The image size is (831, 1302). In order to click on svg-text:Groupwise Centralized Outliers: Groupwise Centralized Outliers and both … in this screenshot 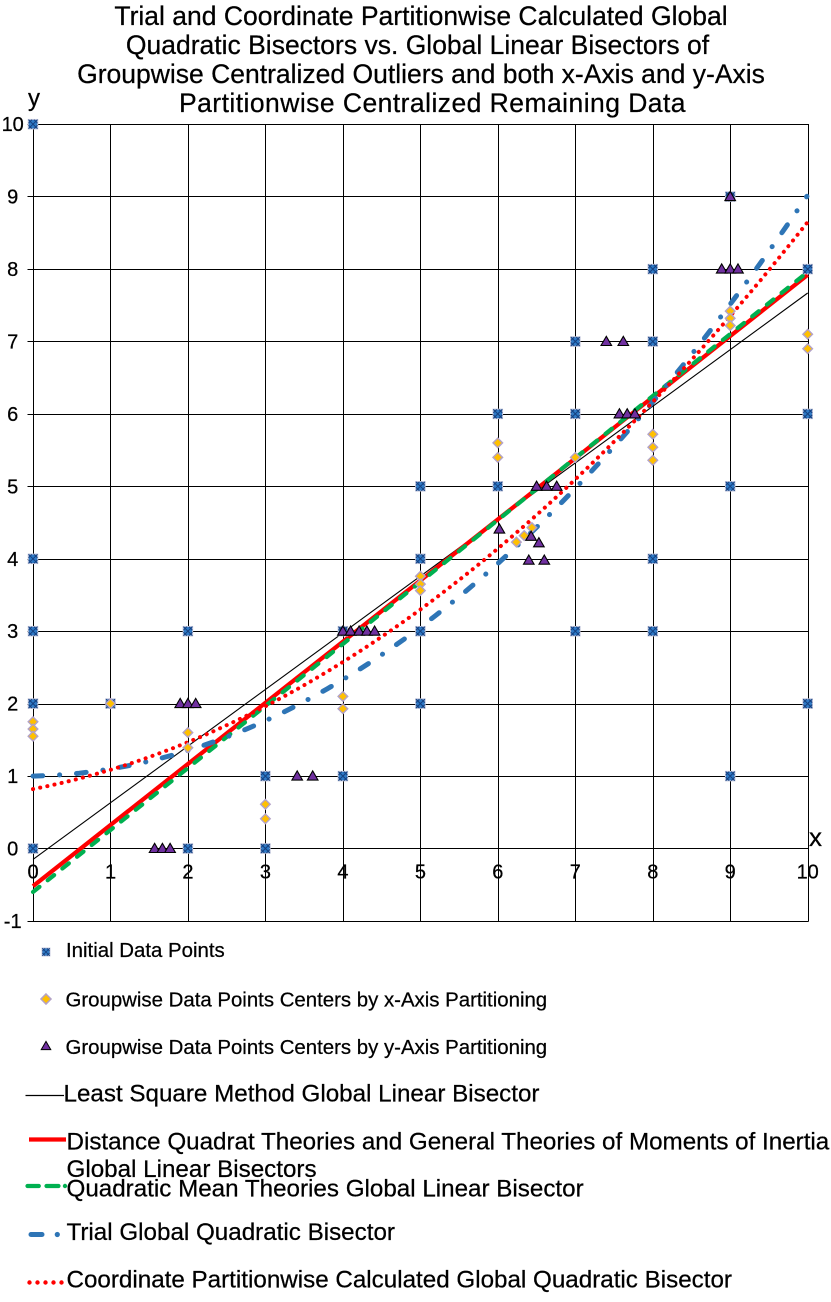, I will do `click(421, 74)`.